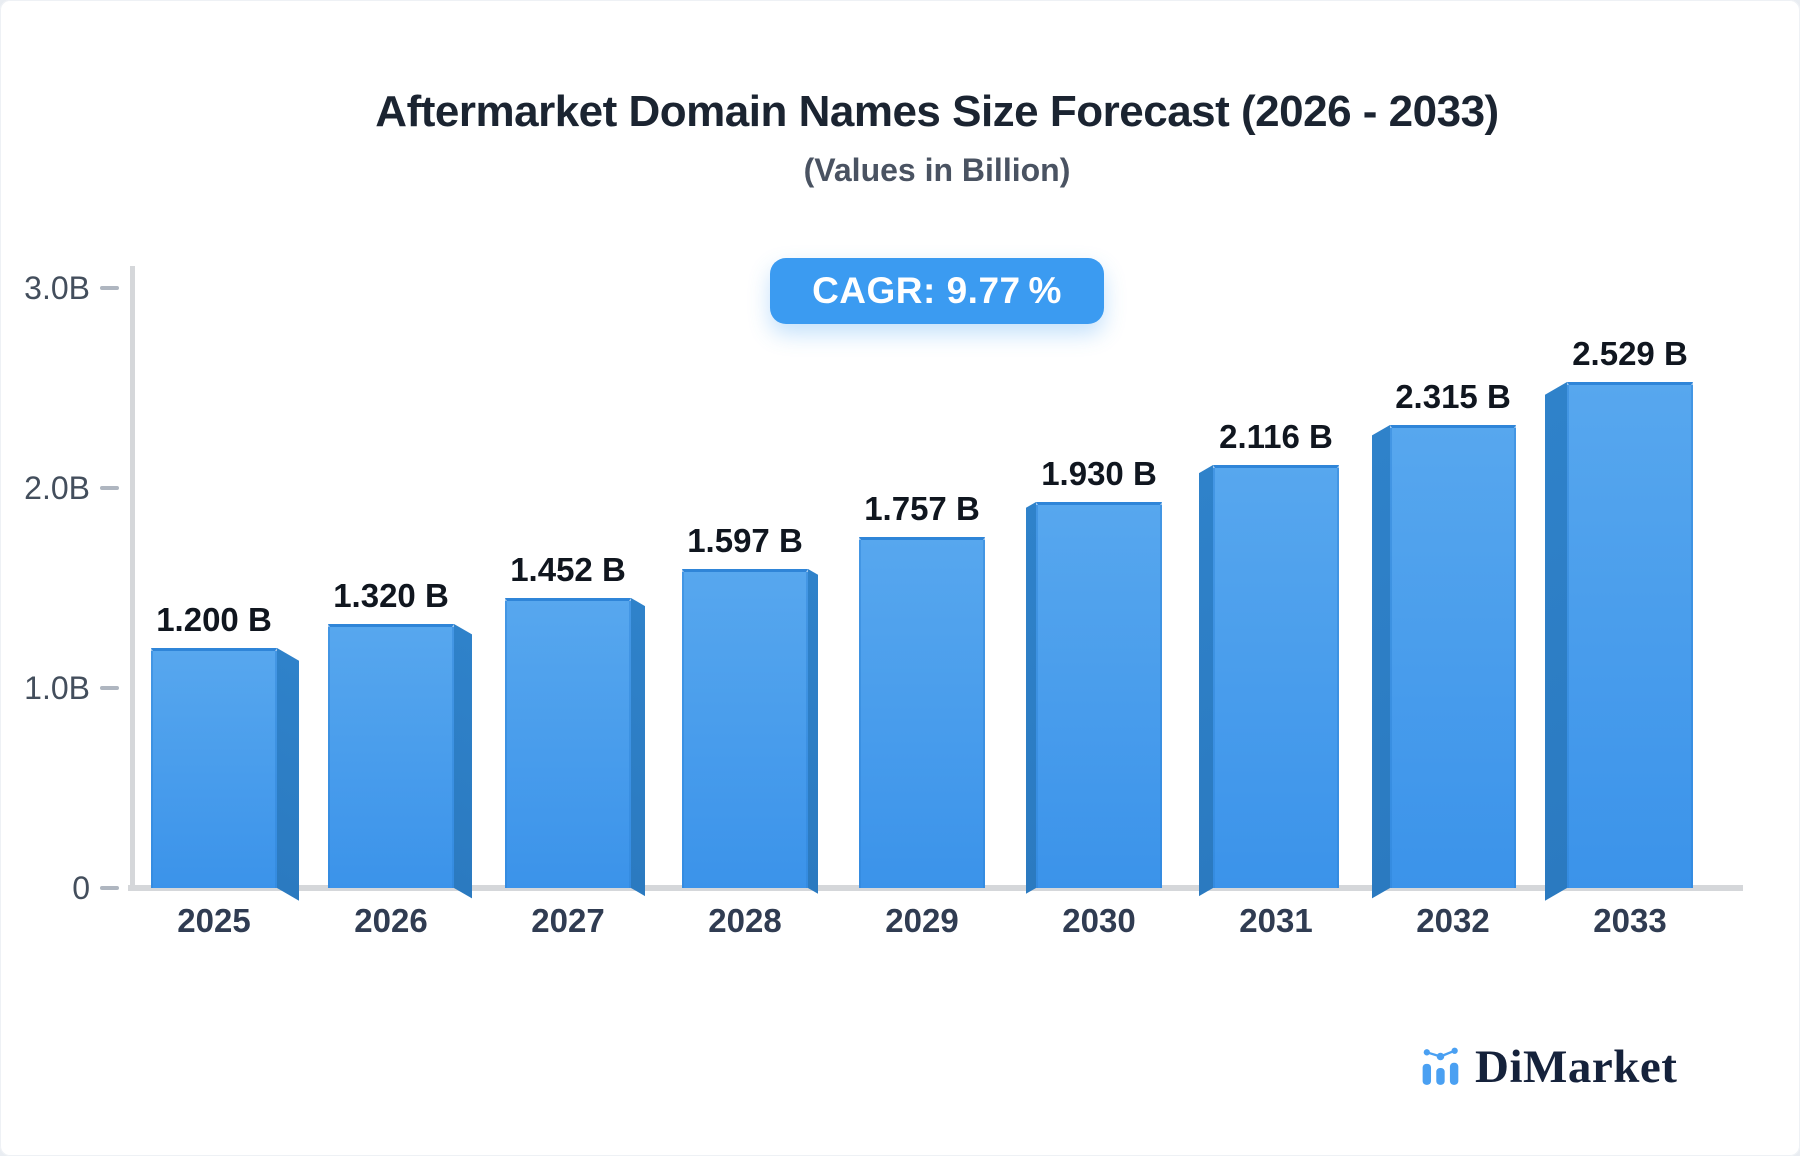  Describe the element at coordinates (57, 688) in the screenshot. I see `y-tick-label: 1.0B` at that location.